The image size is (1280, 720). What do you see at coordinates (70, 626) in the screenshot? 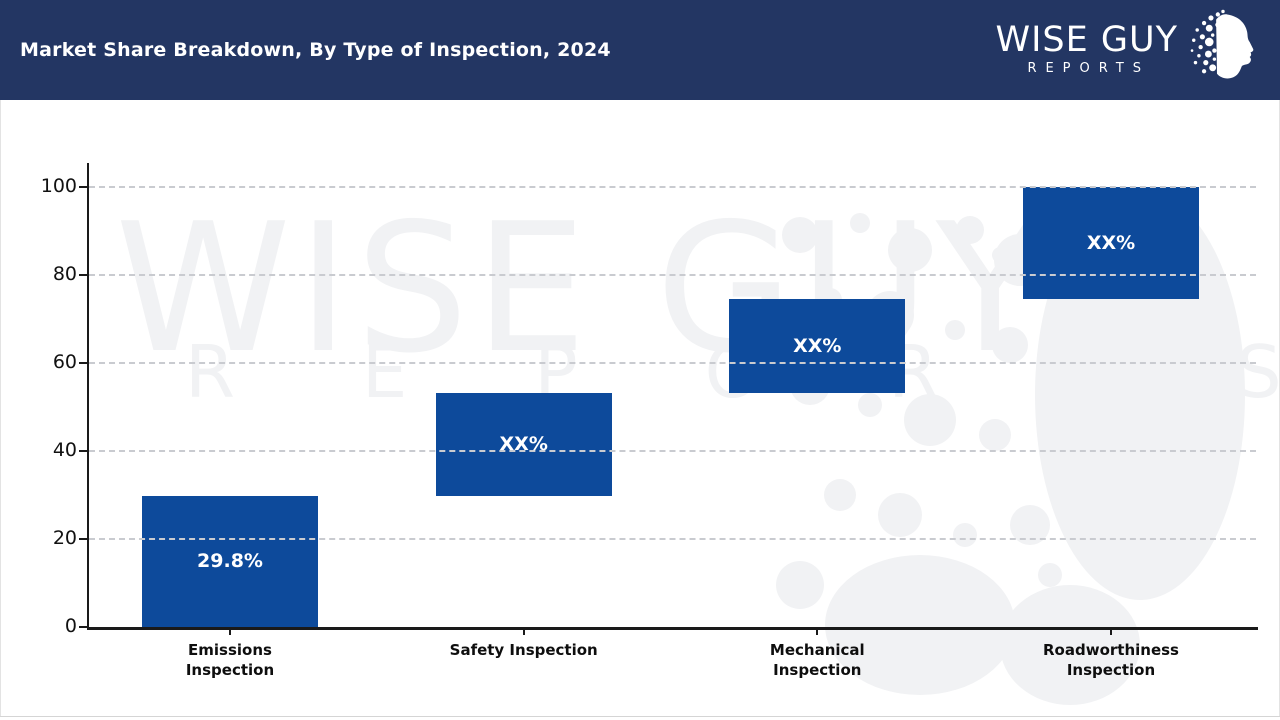
I see `y-tick-label: 0` at bounding box center [70, 626].